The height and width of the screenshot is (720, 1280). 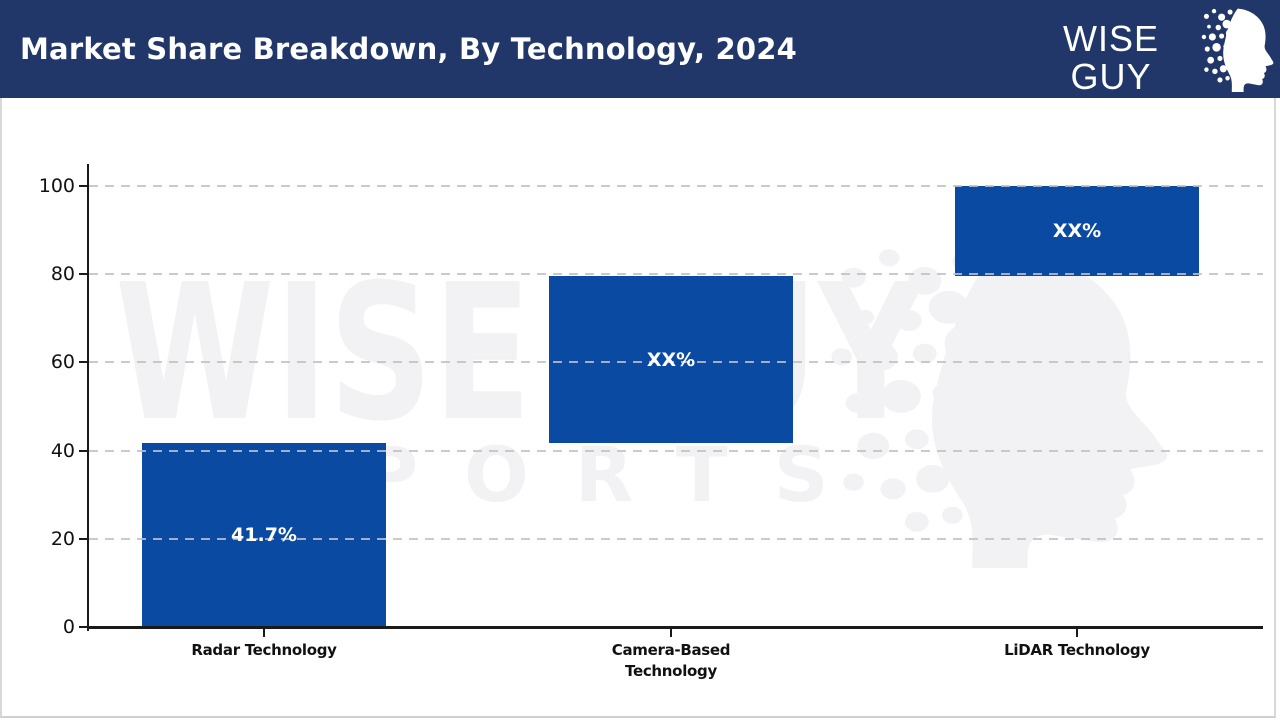 I want to click on logo-brand-name: WISE GUY, so click(x=1110, y=57).